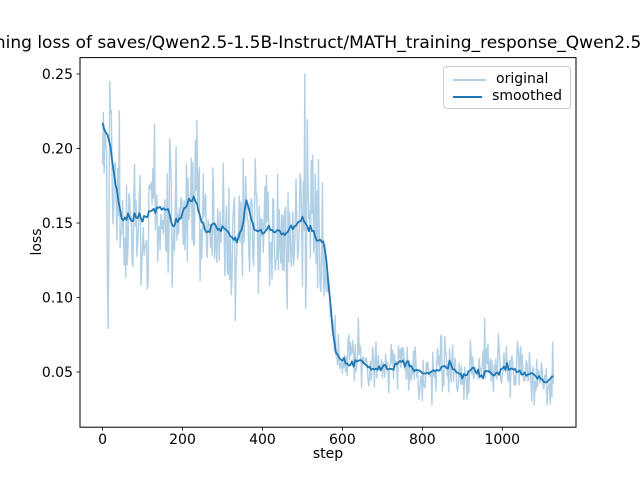  I want to click on x-axis-label: step, so click(328, 454).